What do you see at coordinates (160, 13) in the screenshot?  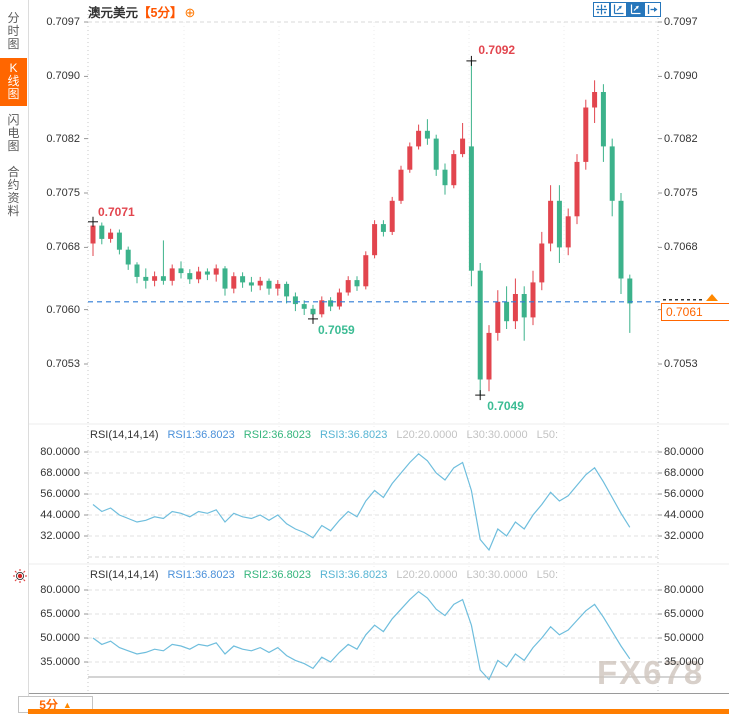 I see `timeframe-label: 【5分】` at bounding box center [160, 13].